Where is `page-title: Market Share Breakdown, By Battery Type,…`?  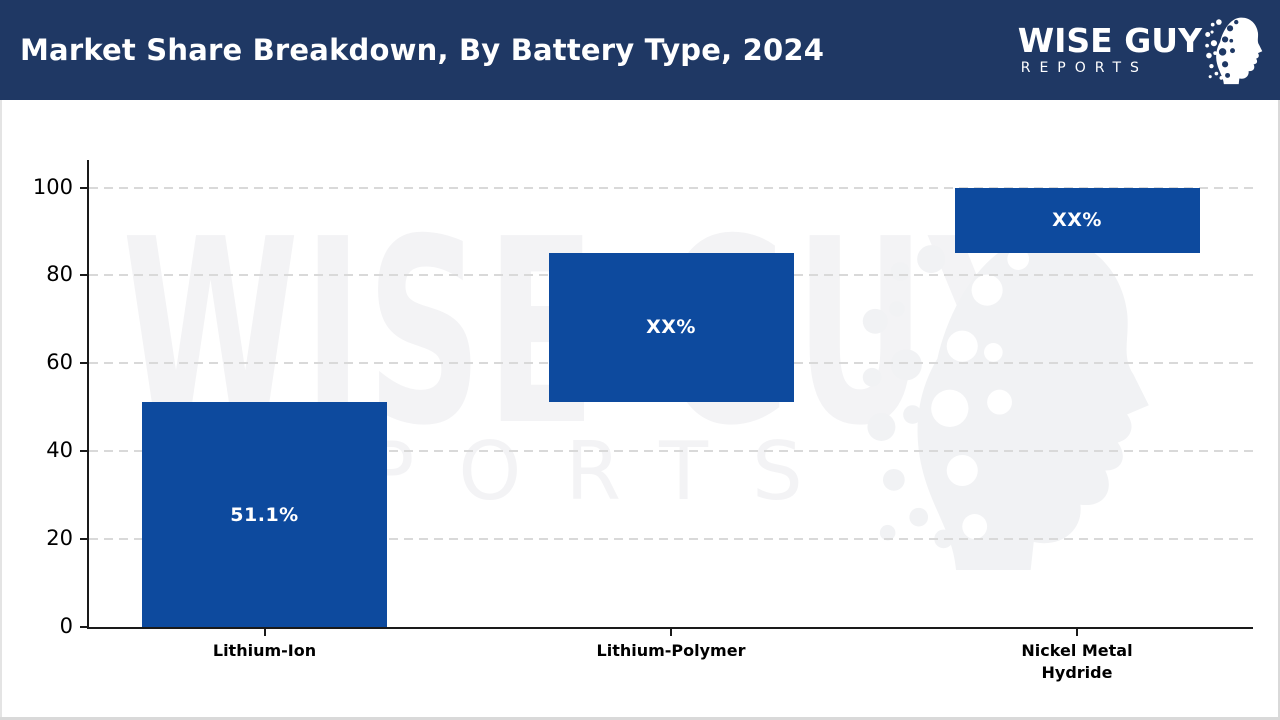
page-title: Market Share Breakdown, By Battery Type,… is located at coordinates (422, 50).